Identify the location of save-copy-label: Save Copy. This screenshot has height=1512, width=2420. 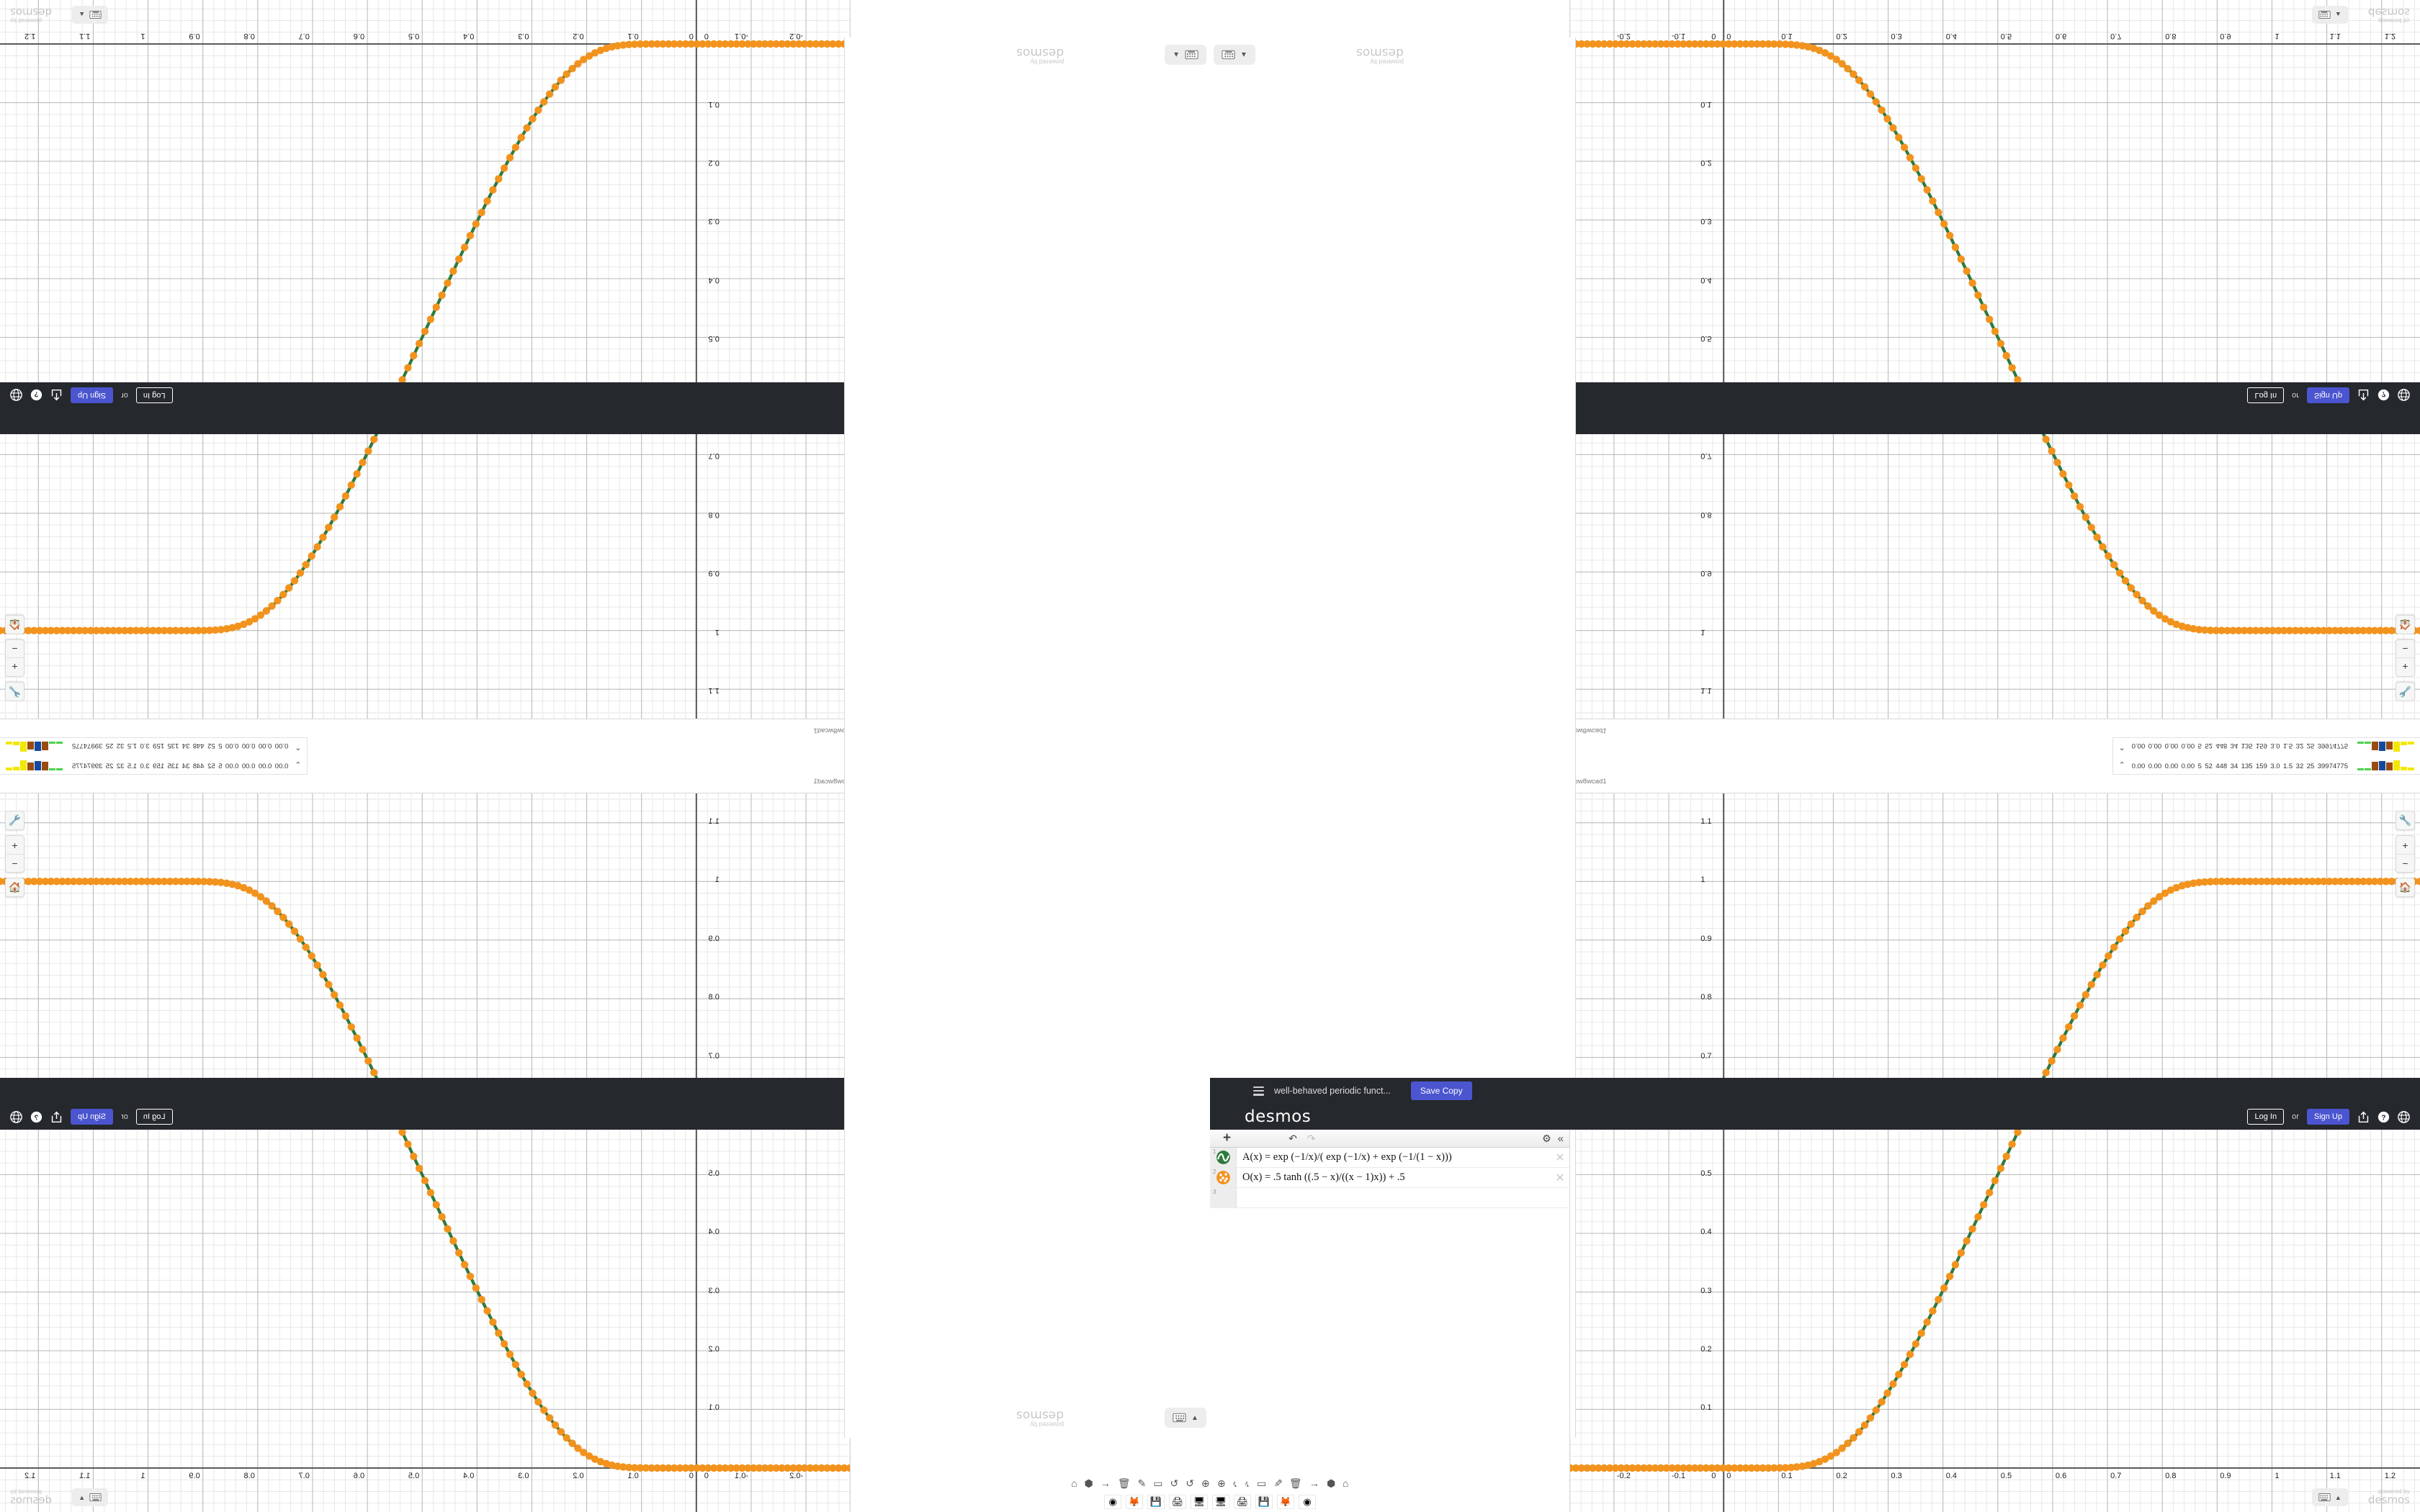
(1441, 1090).